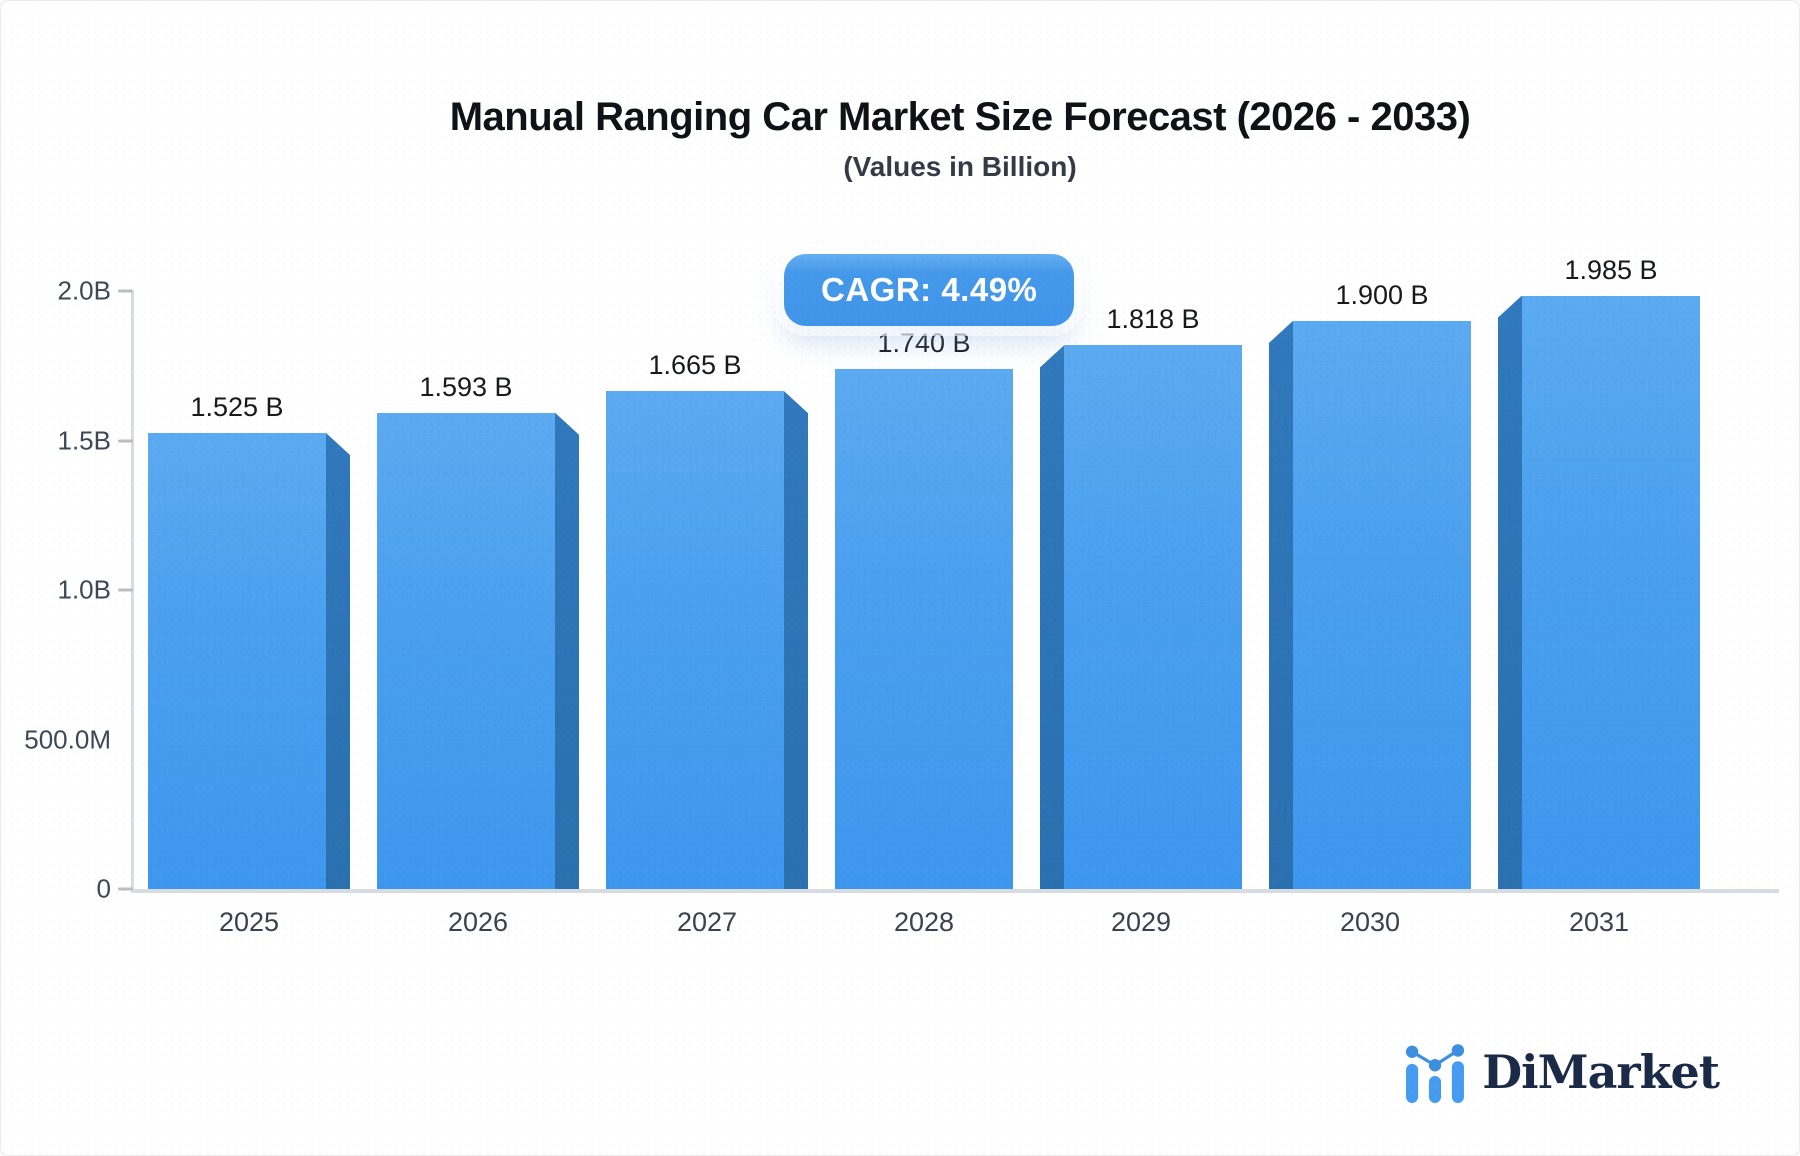  Describe the element at coordinates (84, 290) in the screenshot. I see `y-axis-tick-label: 2.0B` at that location.